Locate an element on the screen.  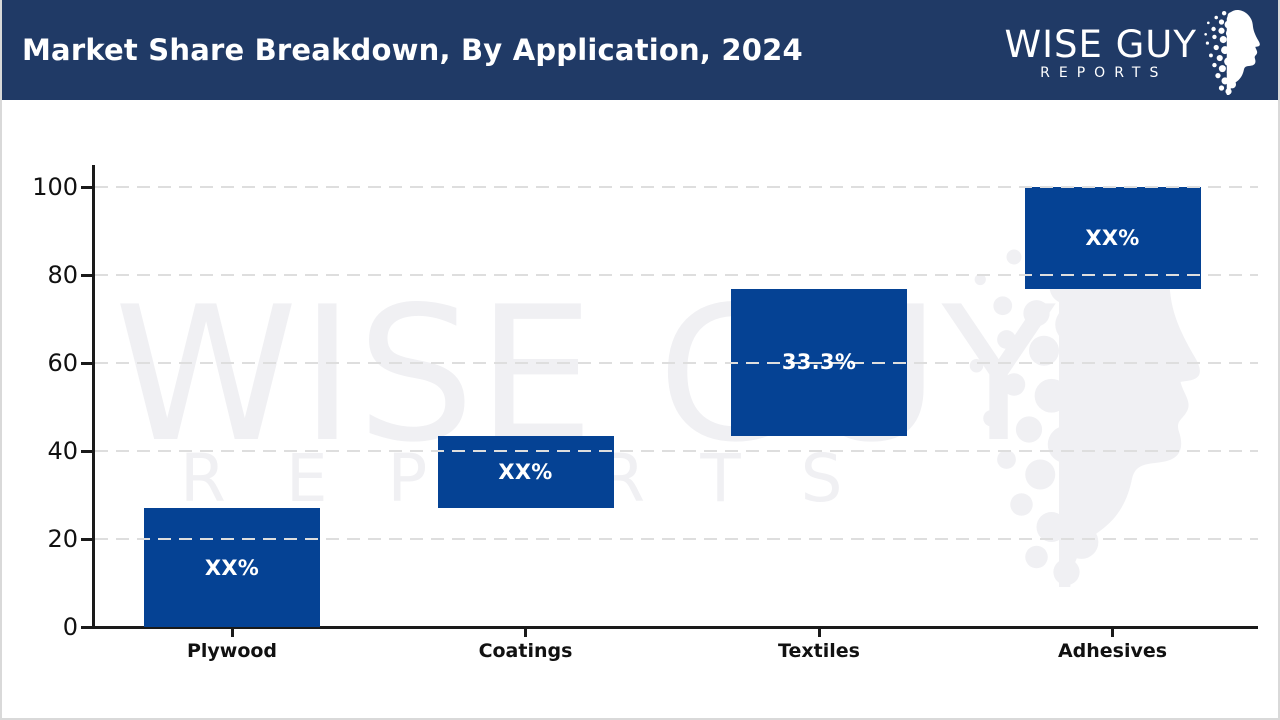
y-tick-label: 80 is located at coordinates (62, 275).